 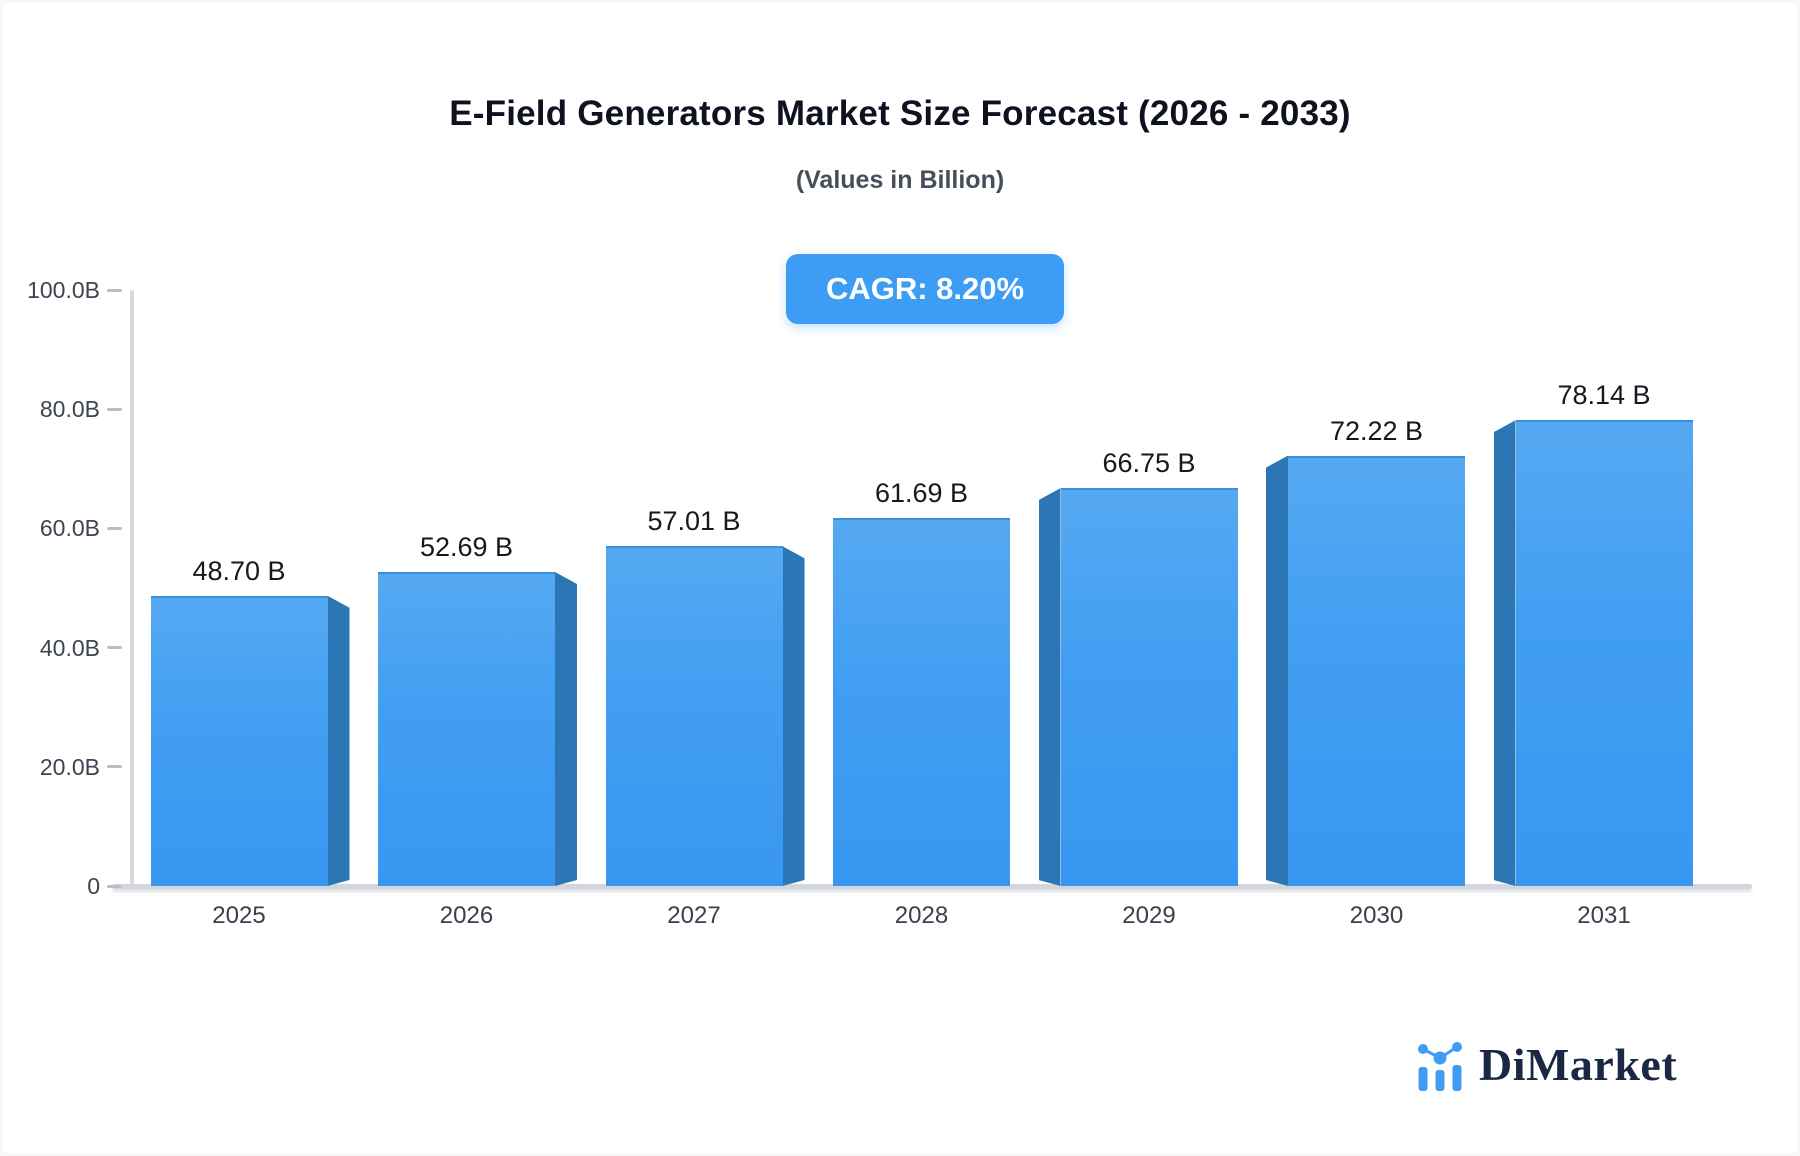 What do you see at coordinates (694, 716) in the screenshot?
I see `bar-2027` at bounding box center [694, 716].